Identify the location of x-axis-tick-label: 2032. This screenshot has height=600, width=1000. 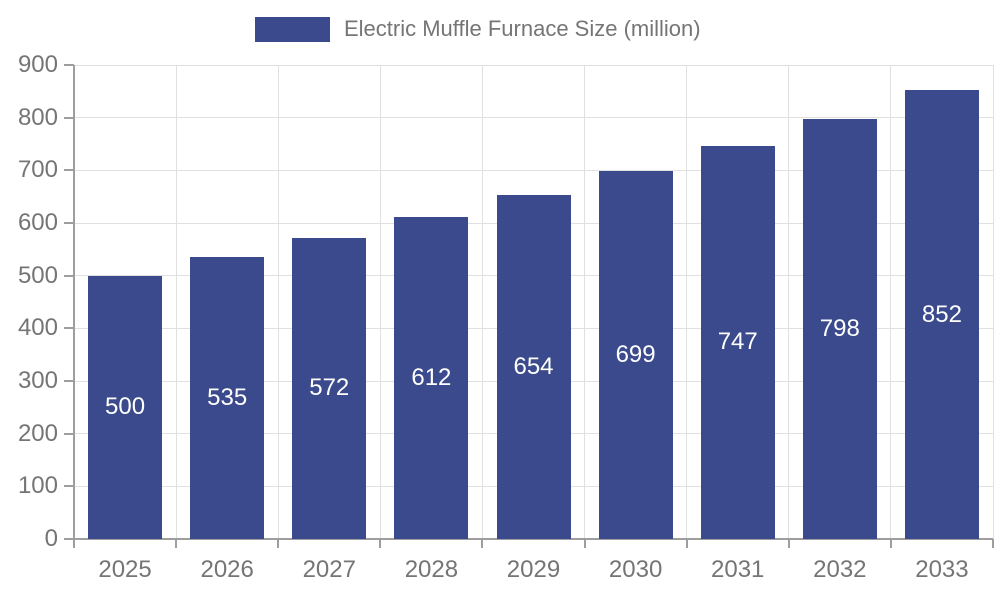
(840, 569).